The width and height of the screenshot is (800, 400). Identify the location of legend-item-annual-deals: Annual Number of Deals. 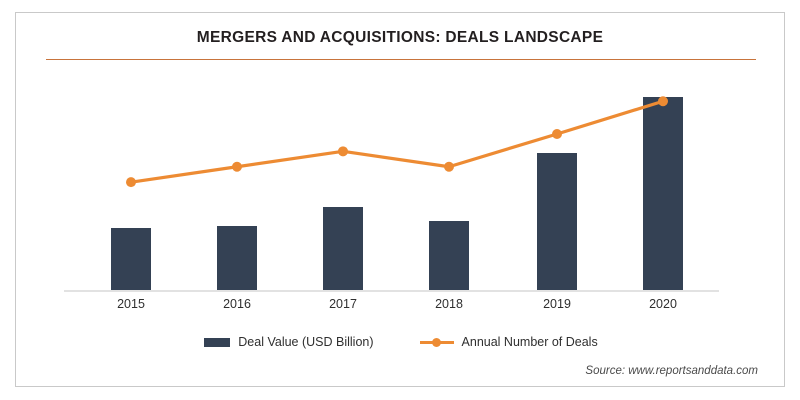
(508, 342).